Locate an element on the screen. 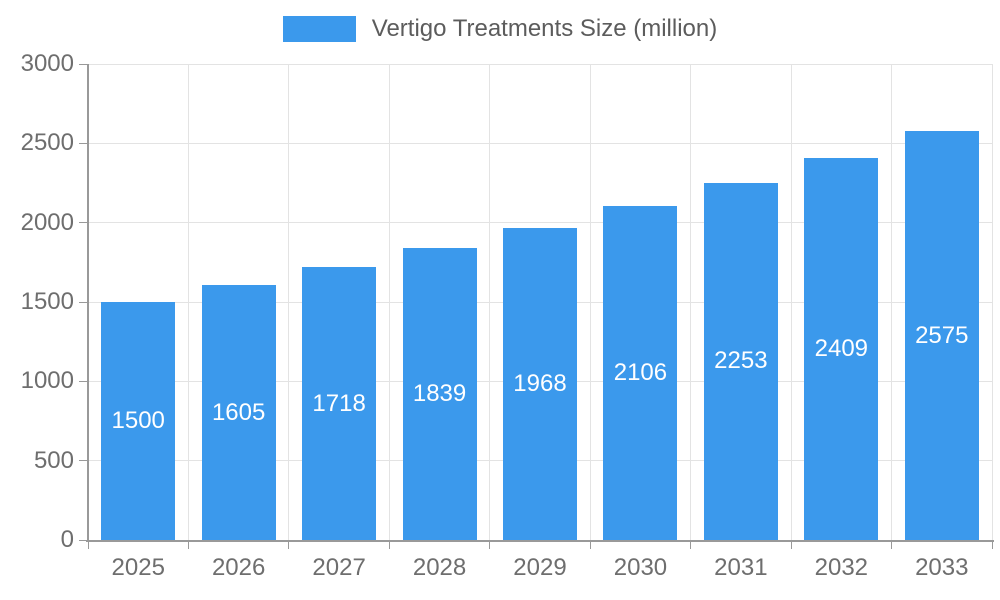 The image size is (1000, 600). bar: 1839 is located at coordinates (439, 394).